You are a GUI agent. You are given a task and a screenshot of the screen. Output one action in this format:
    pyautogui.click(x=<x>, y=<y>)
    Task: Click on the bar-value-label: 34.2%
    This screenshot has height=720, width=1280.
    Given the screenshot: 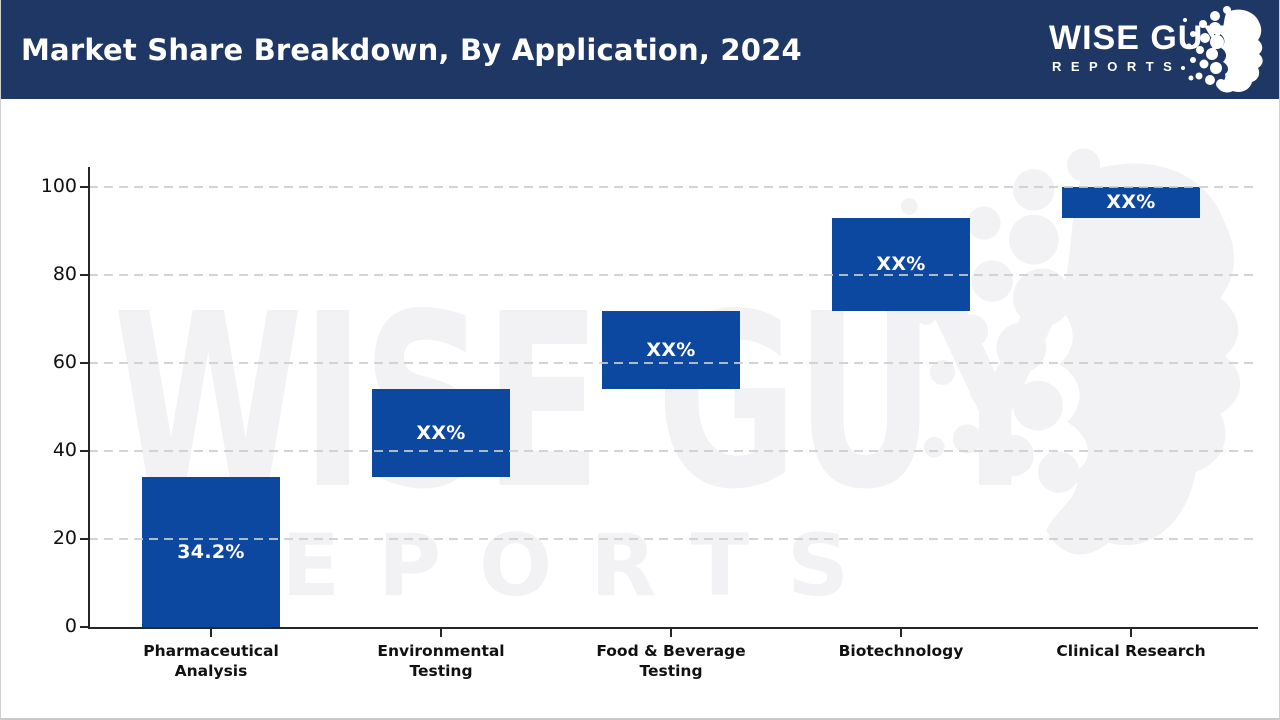 What is the action you would take?
    pyautogui.click(x=211, y=551)
    